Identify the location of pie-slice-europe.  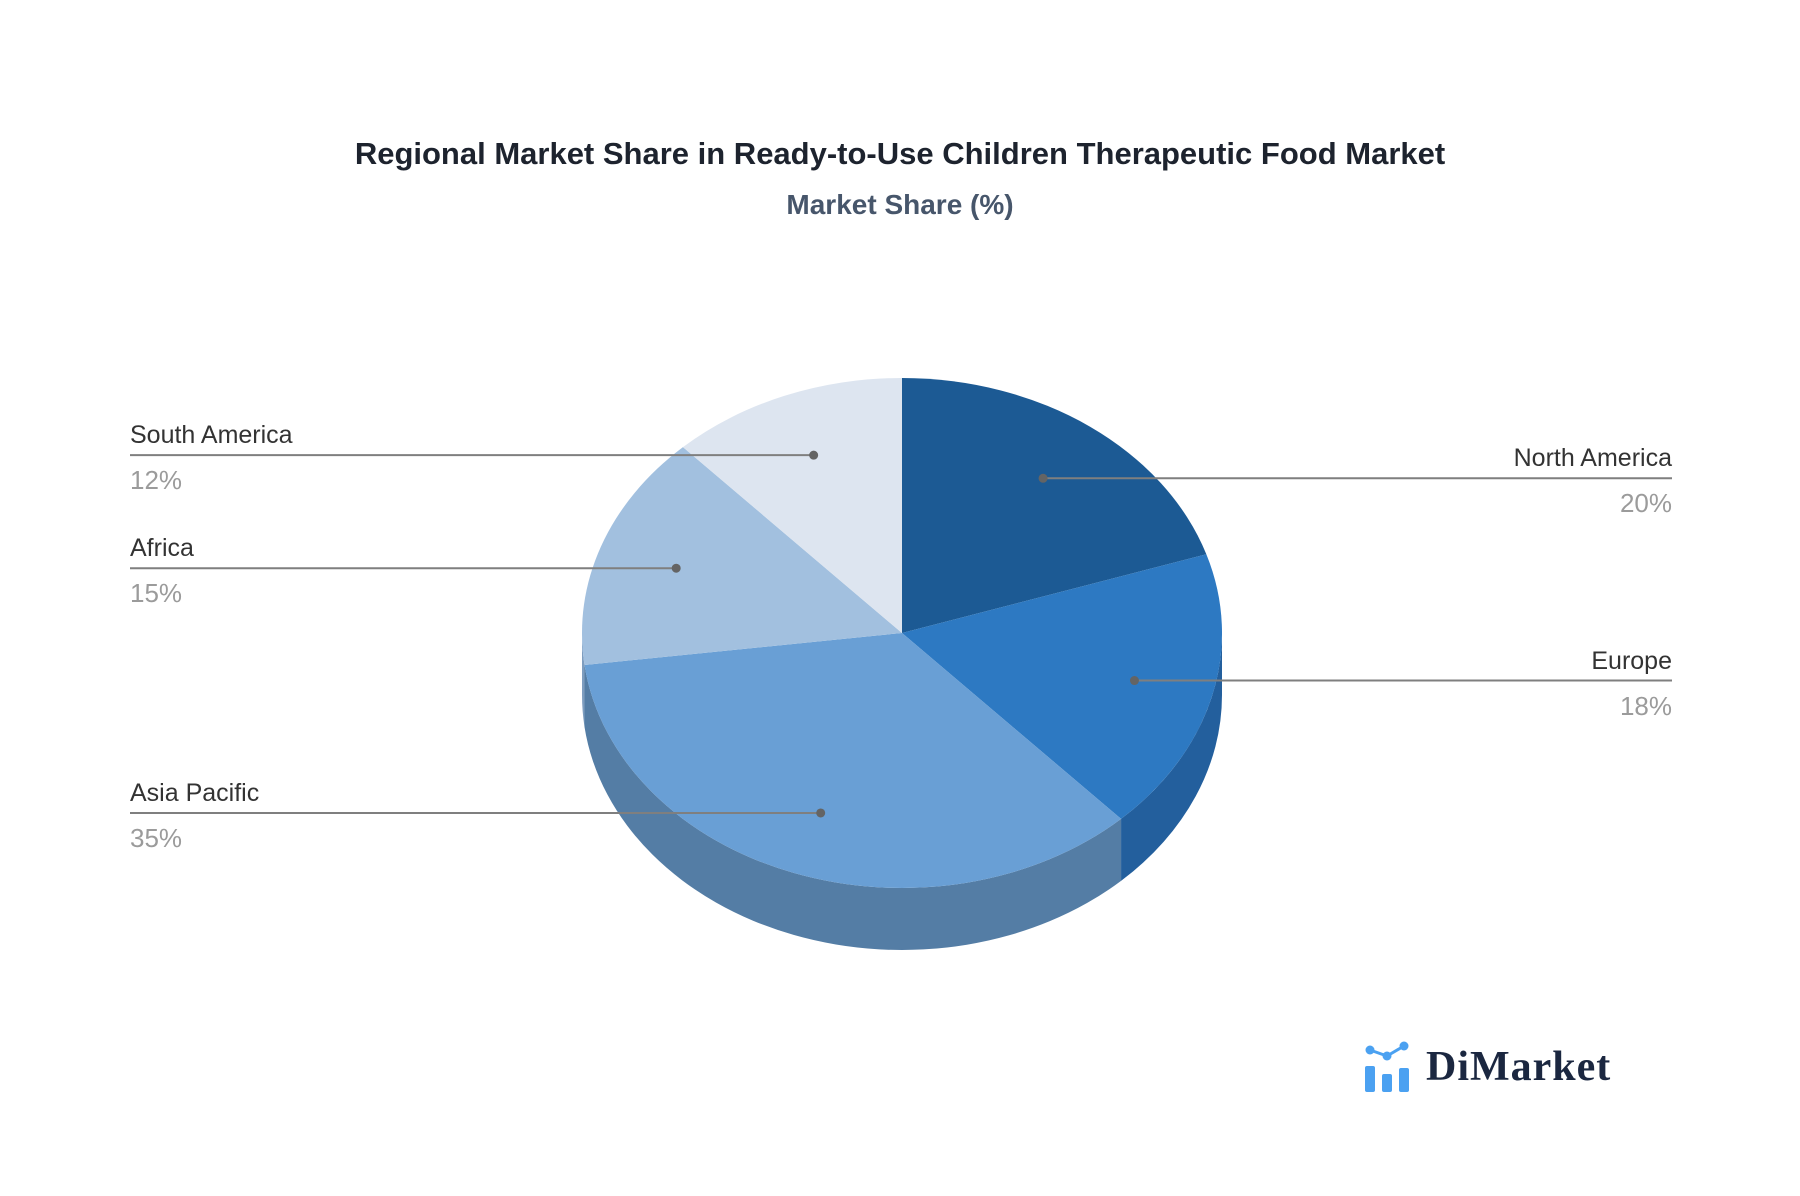
(1062, 686).